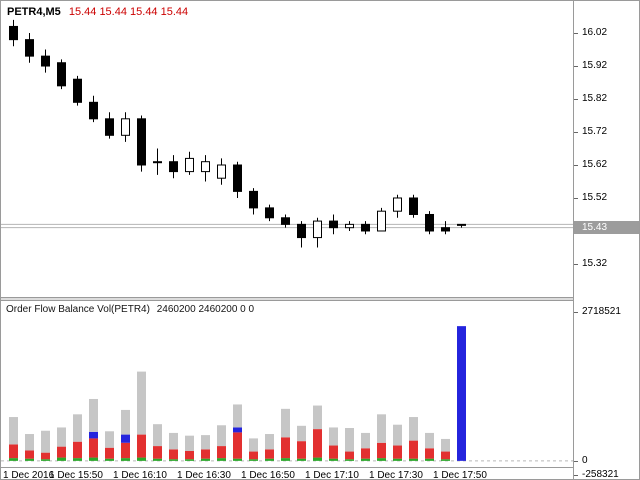 This screenshot has width=640, height=480. Describe the element at coordinates (76, 475) in the screenshot. I see `time-tick-label: 1 Dec 15:50` at that location.